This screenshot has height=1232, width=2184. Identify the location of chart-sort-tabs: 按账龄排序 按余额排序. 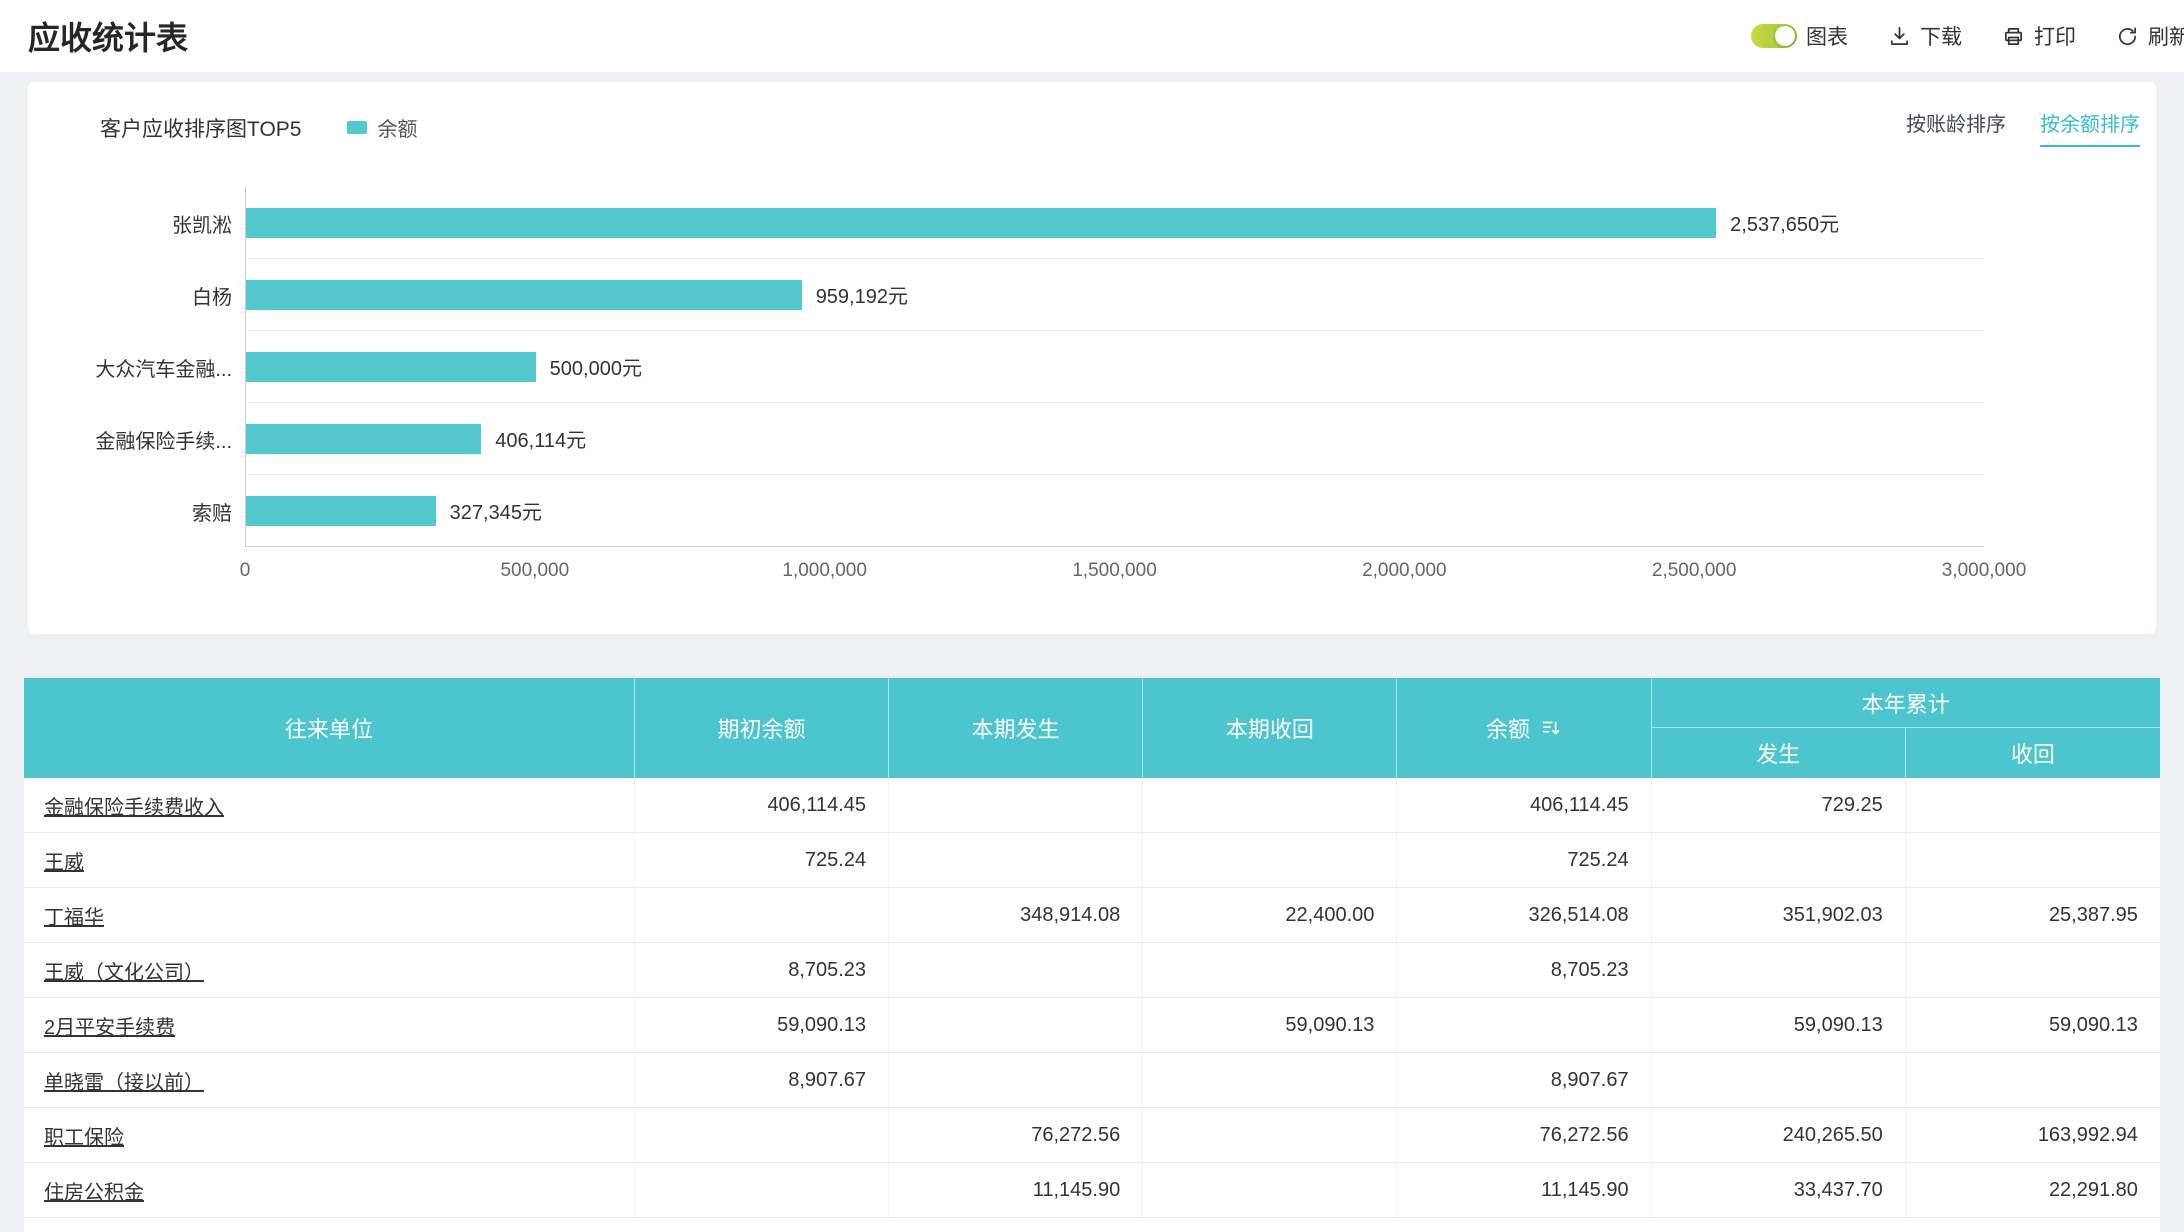
(2023, 127).